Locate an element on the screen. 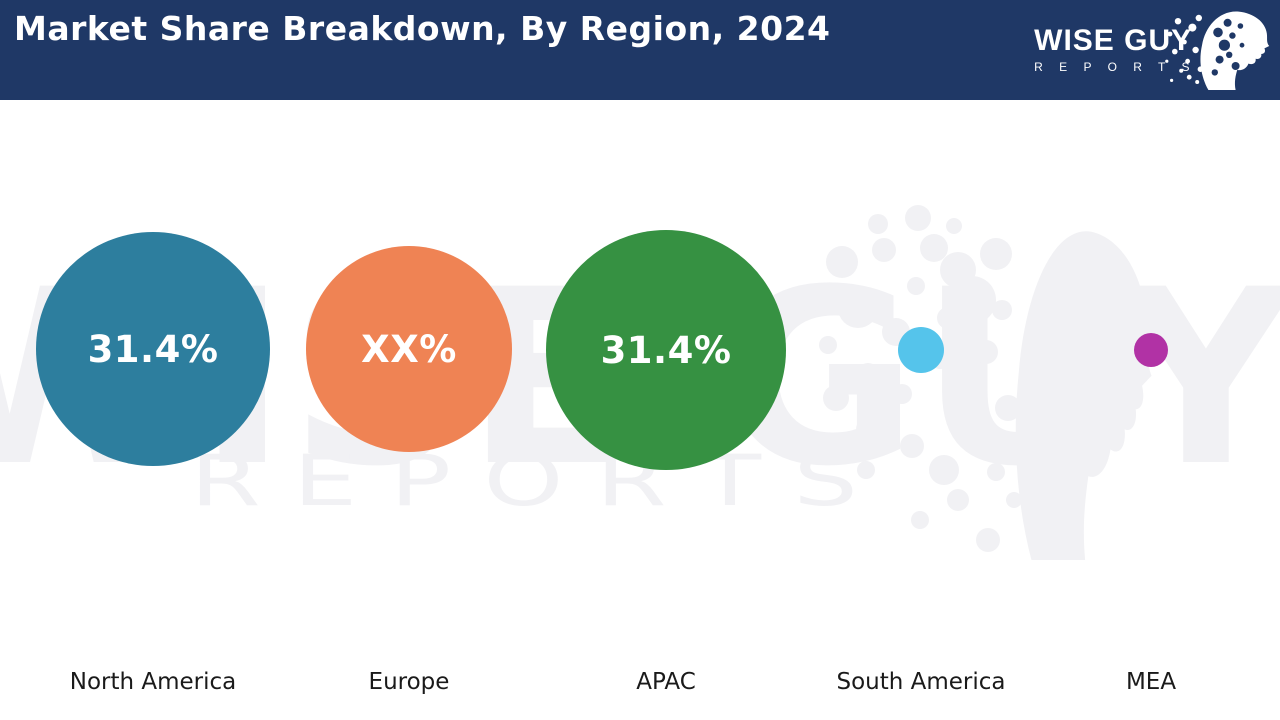  category-label-europe: Europe is located at coordinates (409, 682).